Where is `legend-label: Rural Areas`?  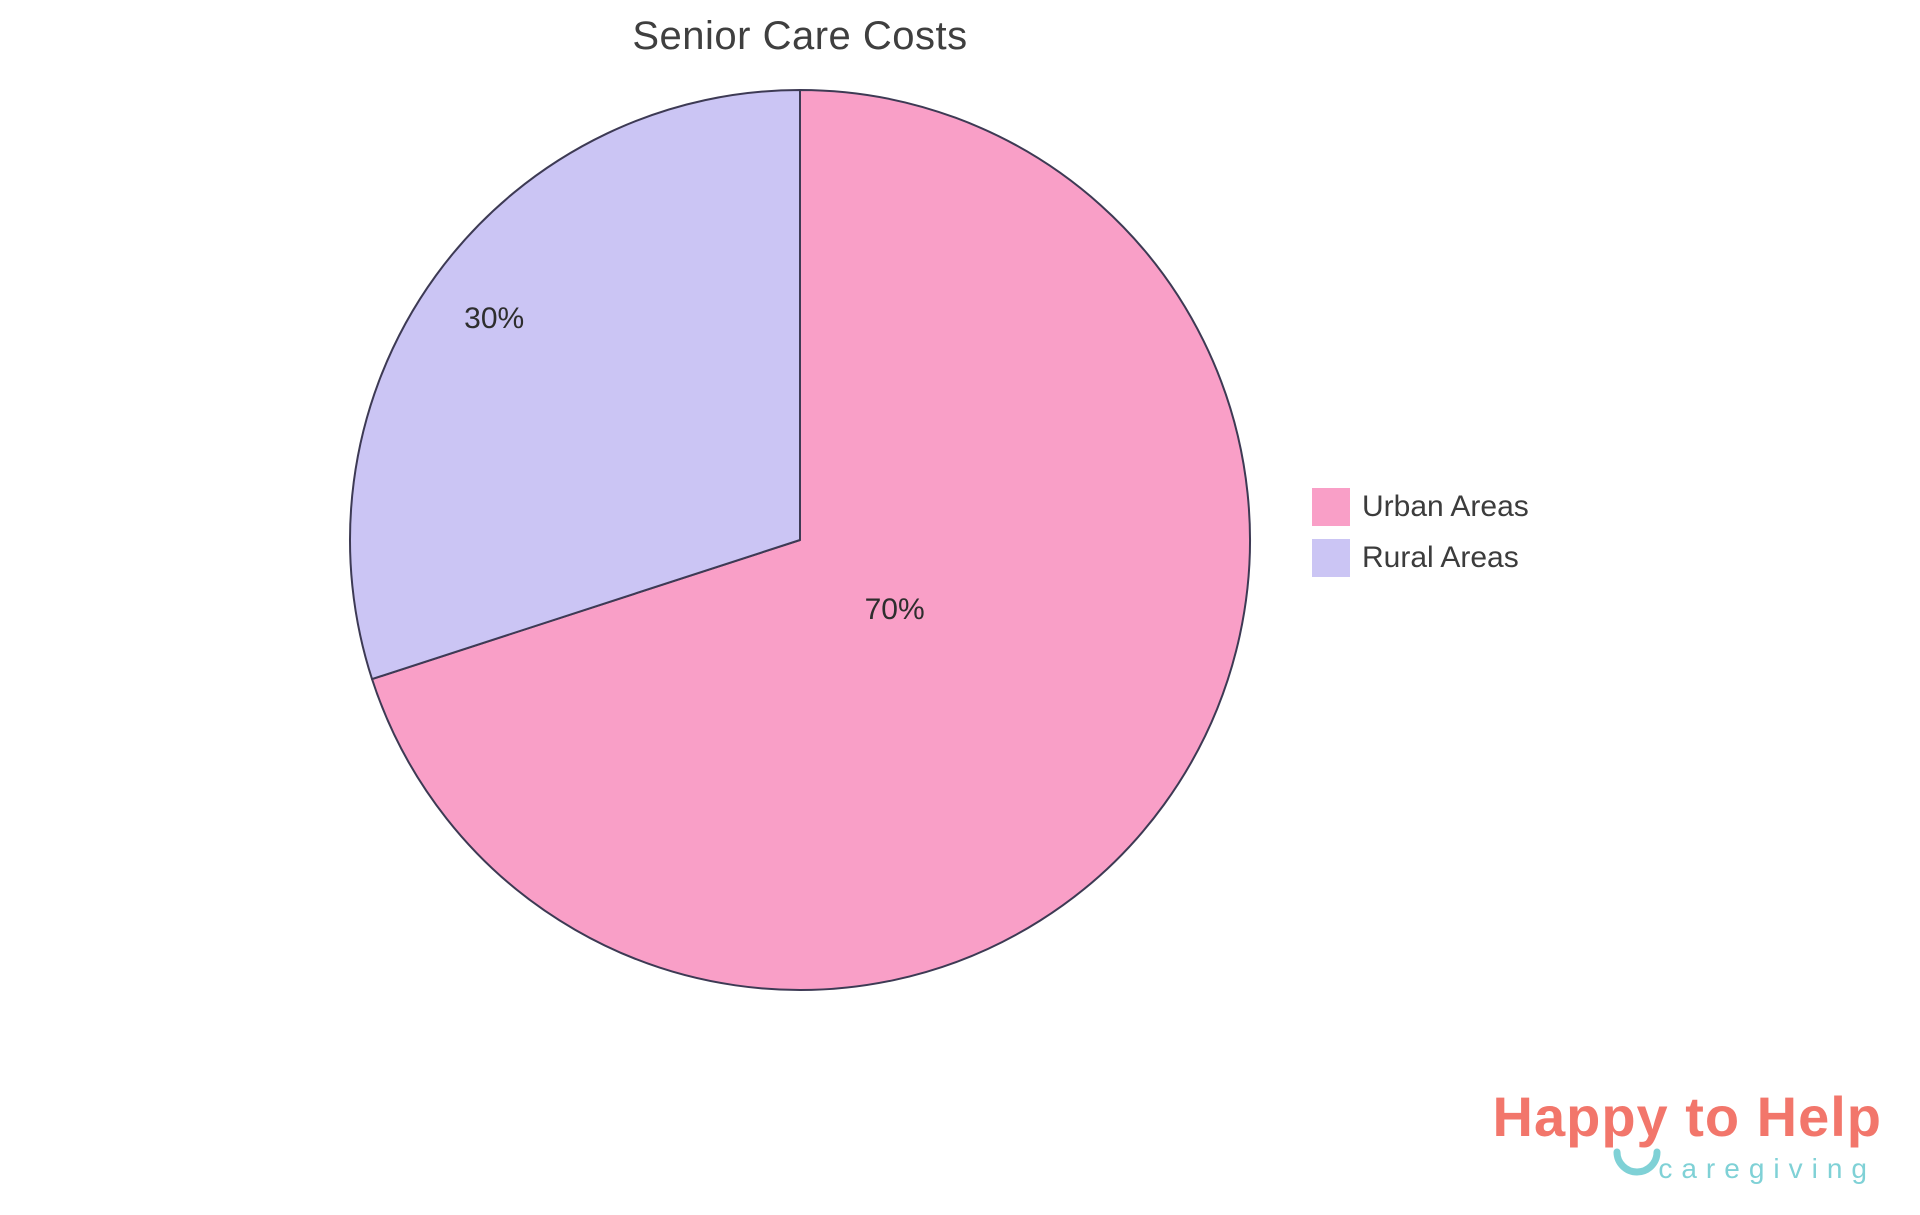
legend-label: Rural Areas is located at coordinates (1440, 557).